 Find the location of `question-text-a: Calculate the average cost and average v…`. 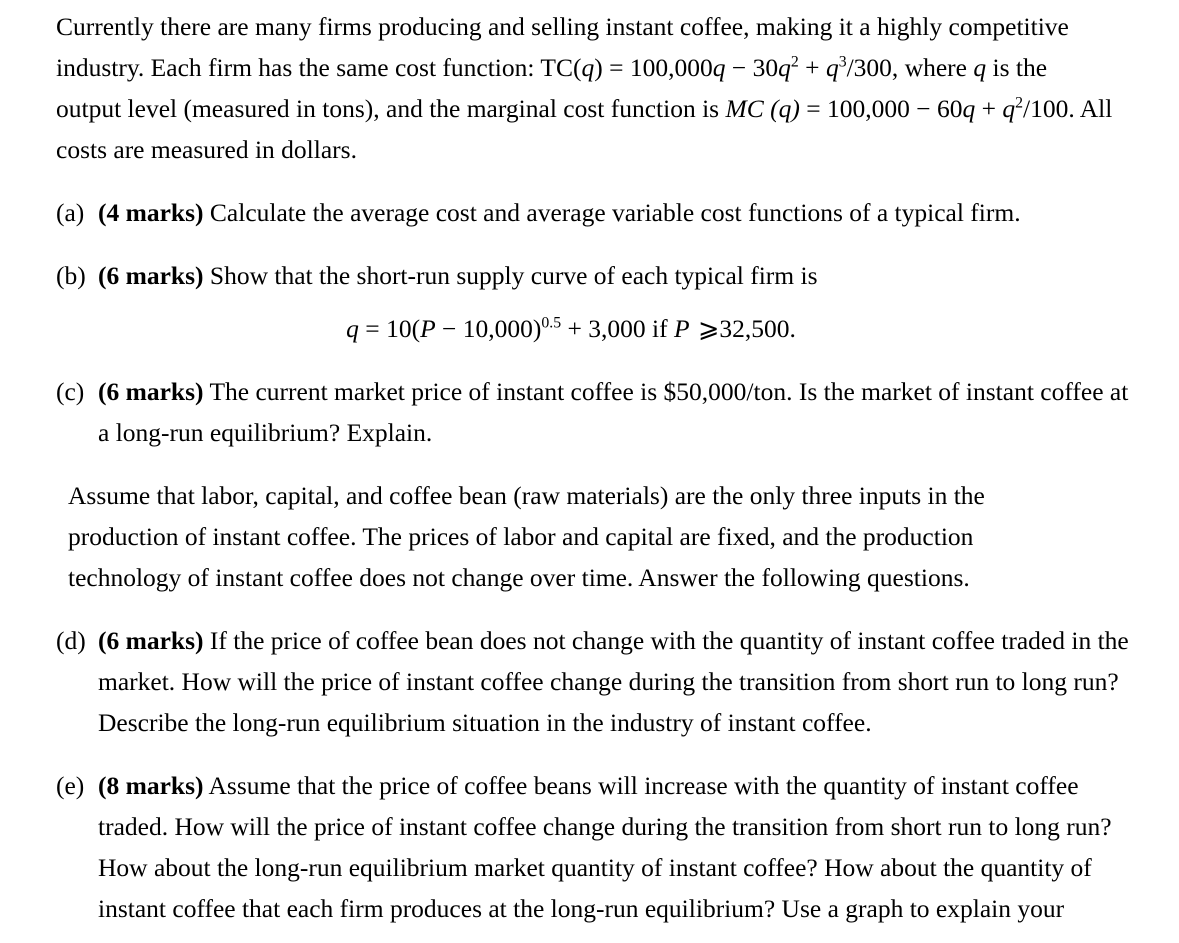

question-text-a: Calculate the average cost and average v… is located at coordinates (612, 212).